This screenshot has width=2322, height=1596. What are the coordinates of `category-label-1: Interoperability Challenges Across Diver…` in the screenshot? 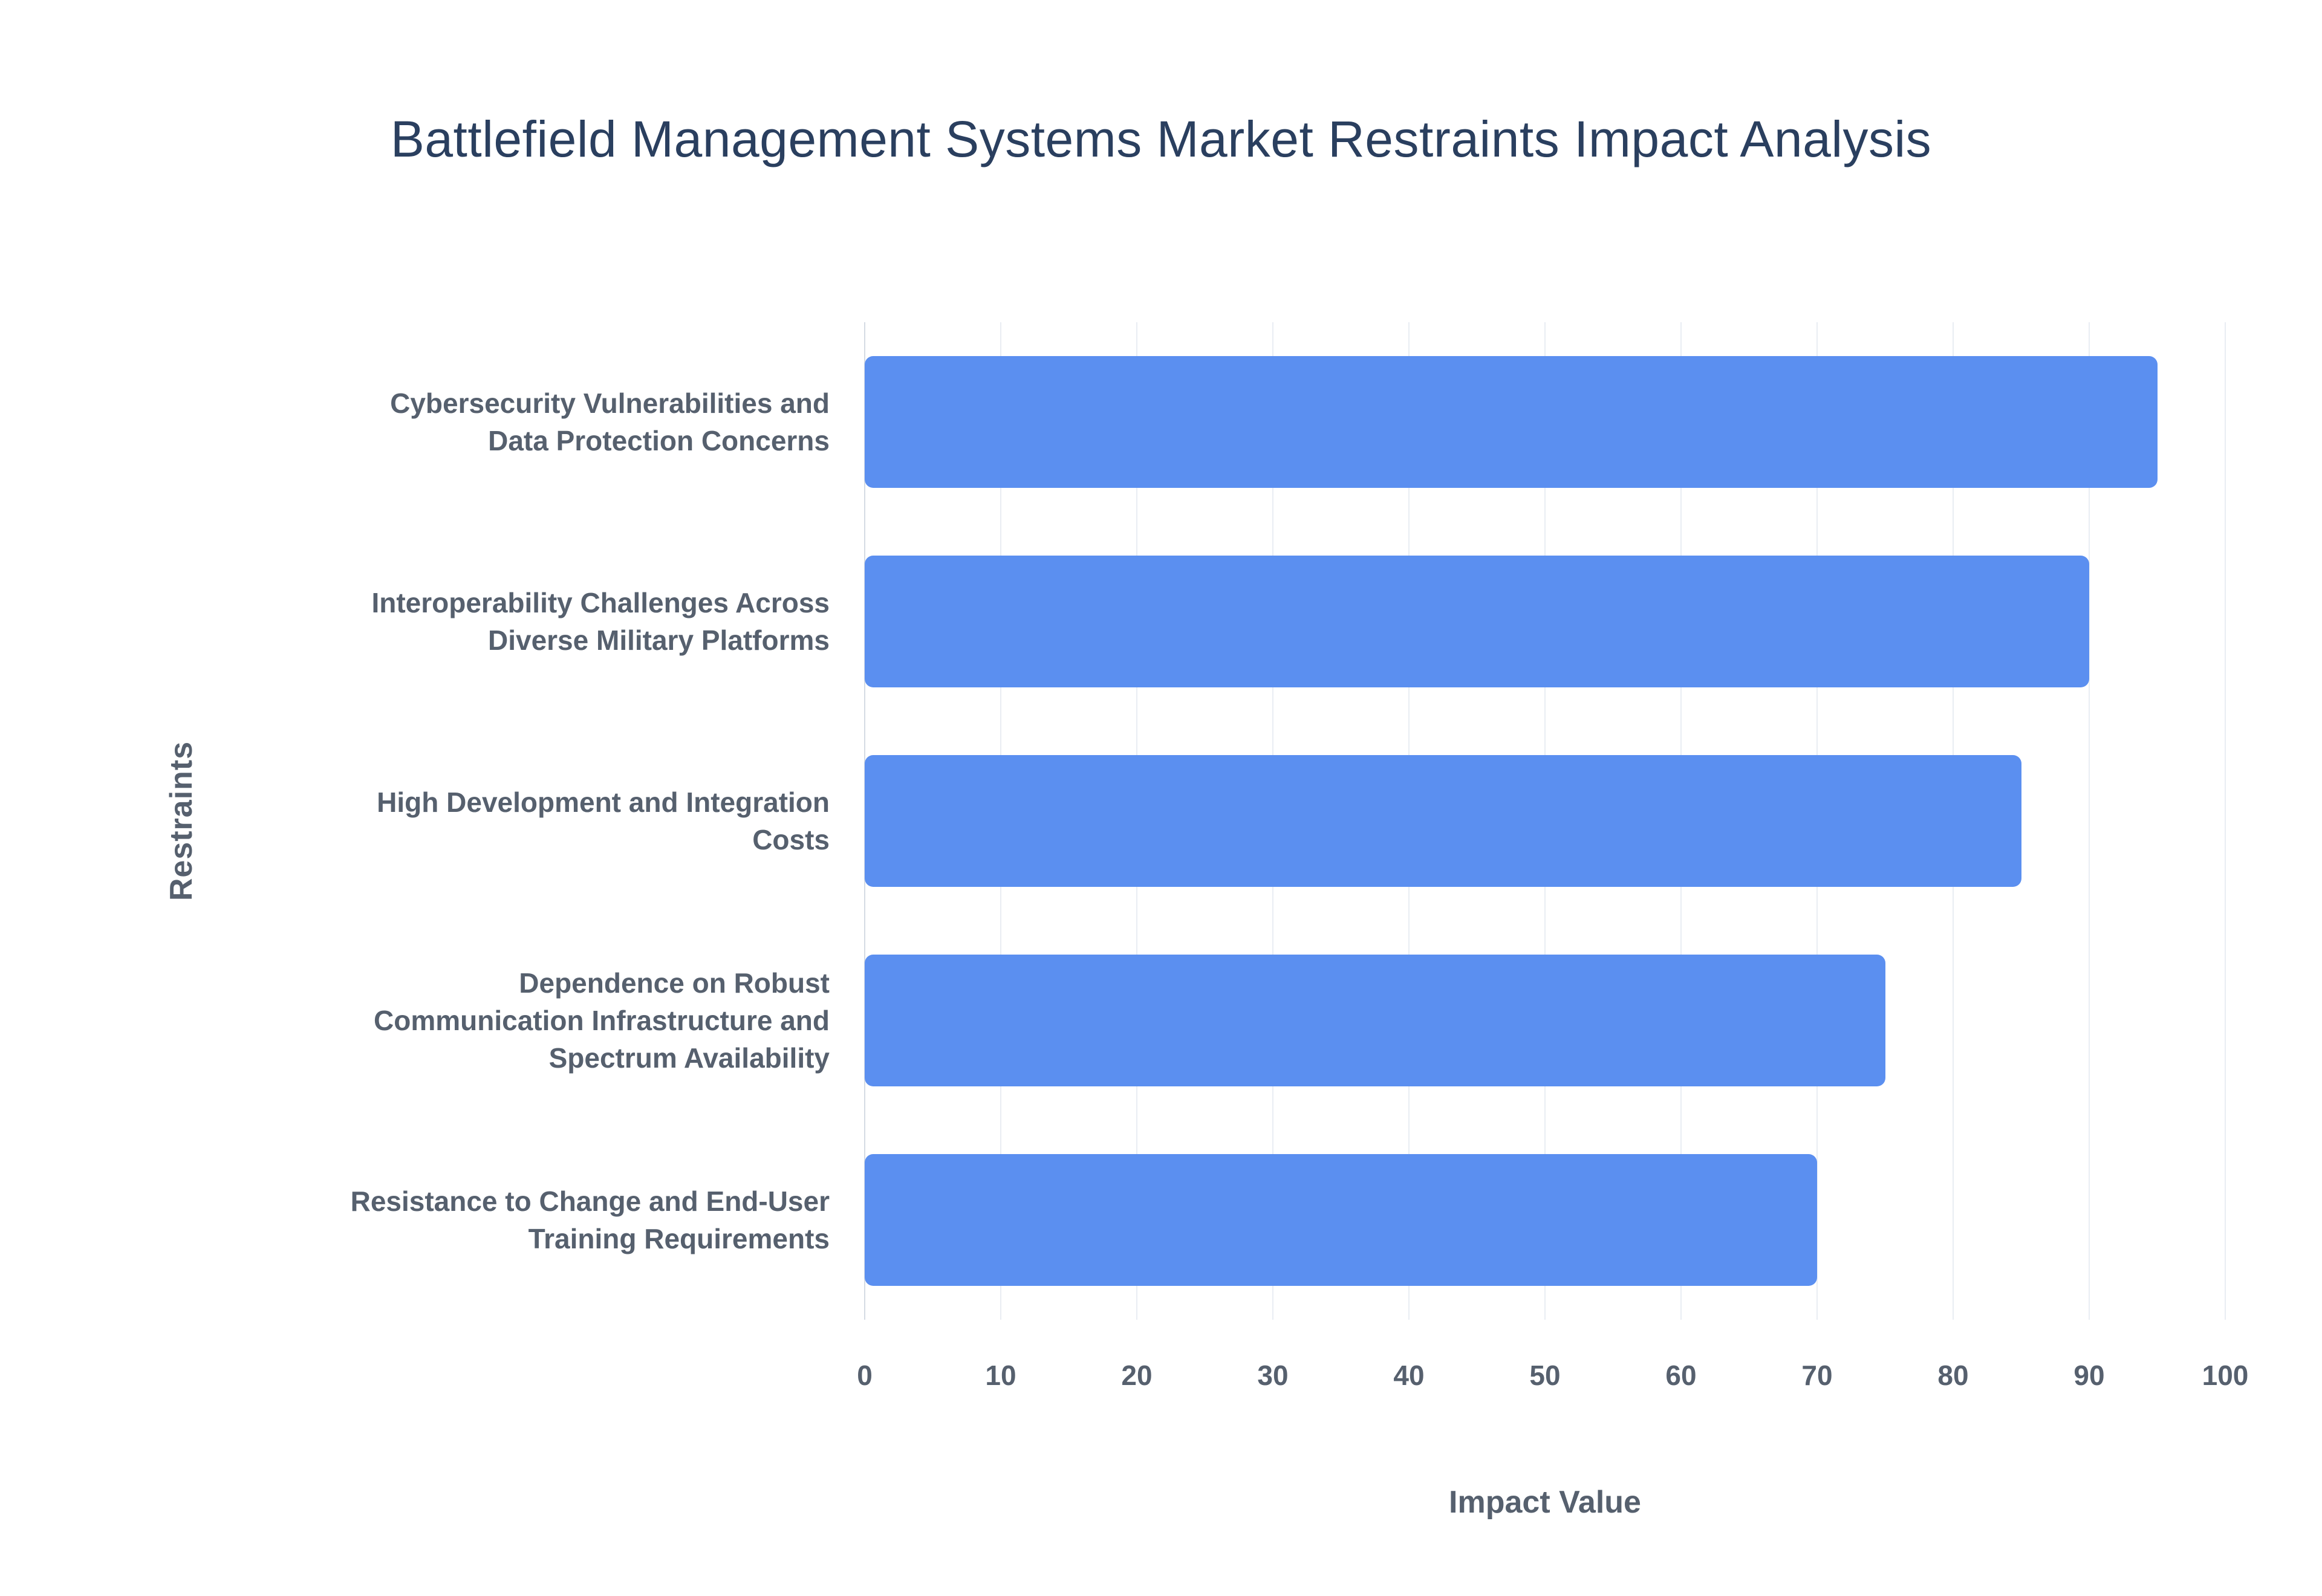 It's located at (600, 621).